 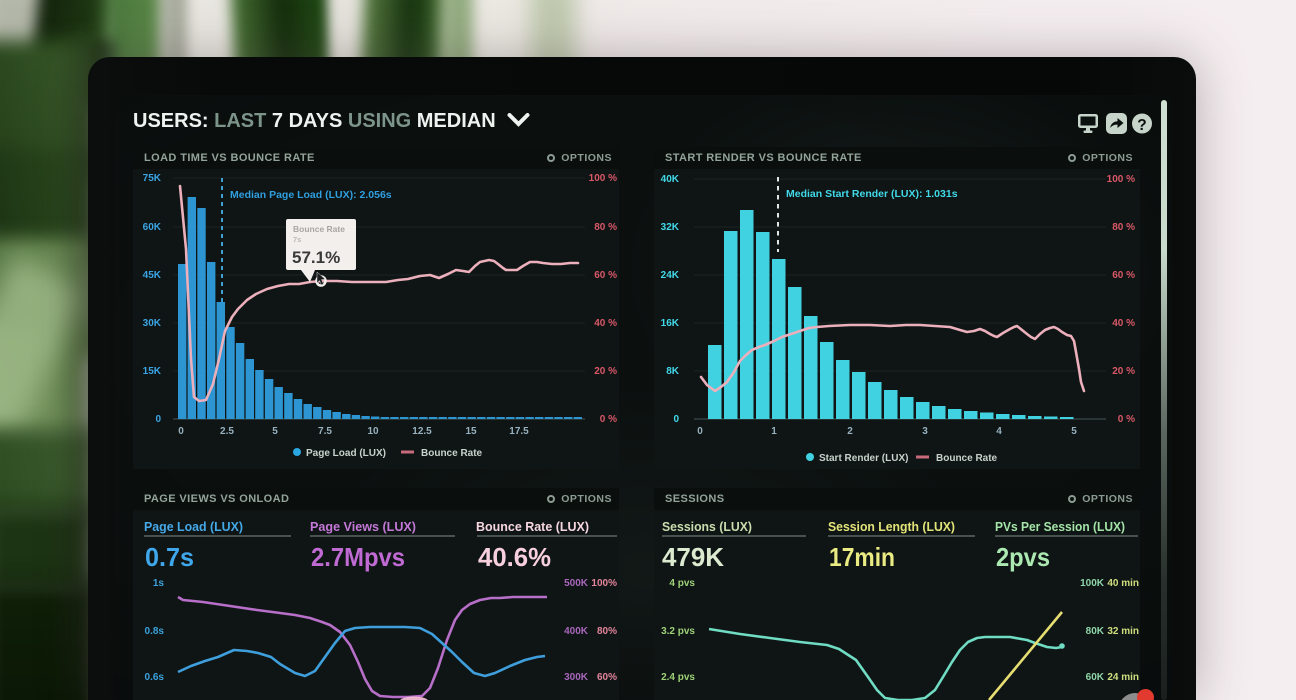 I want to click on svg-text: 60%, so click(x=607, y=677).